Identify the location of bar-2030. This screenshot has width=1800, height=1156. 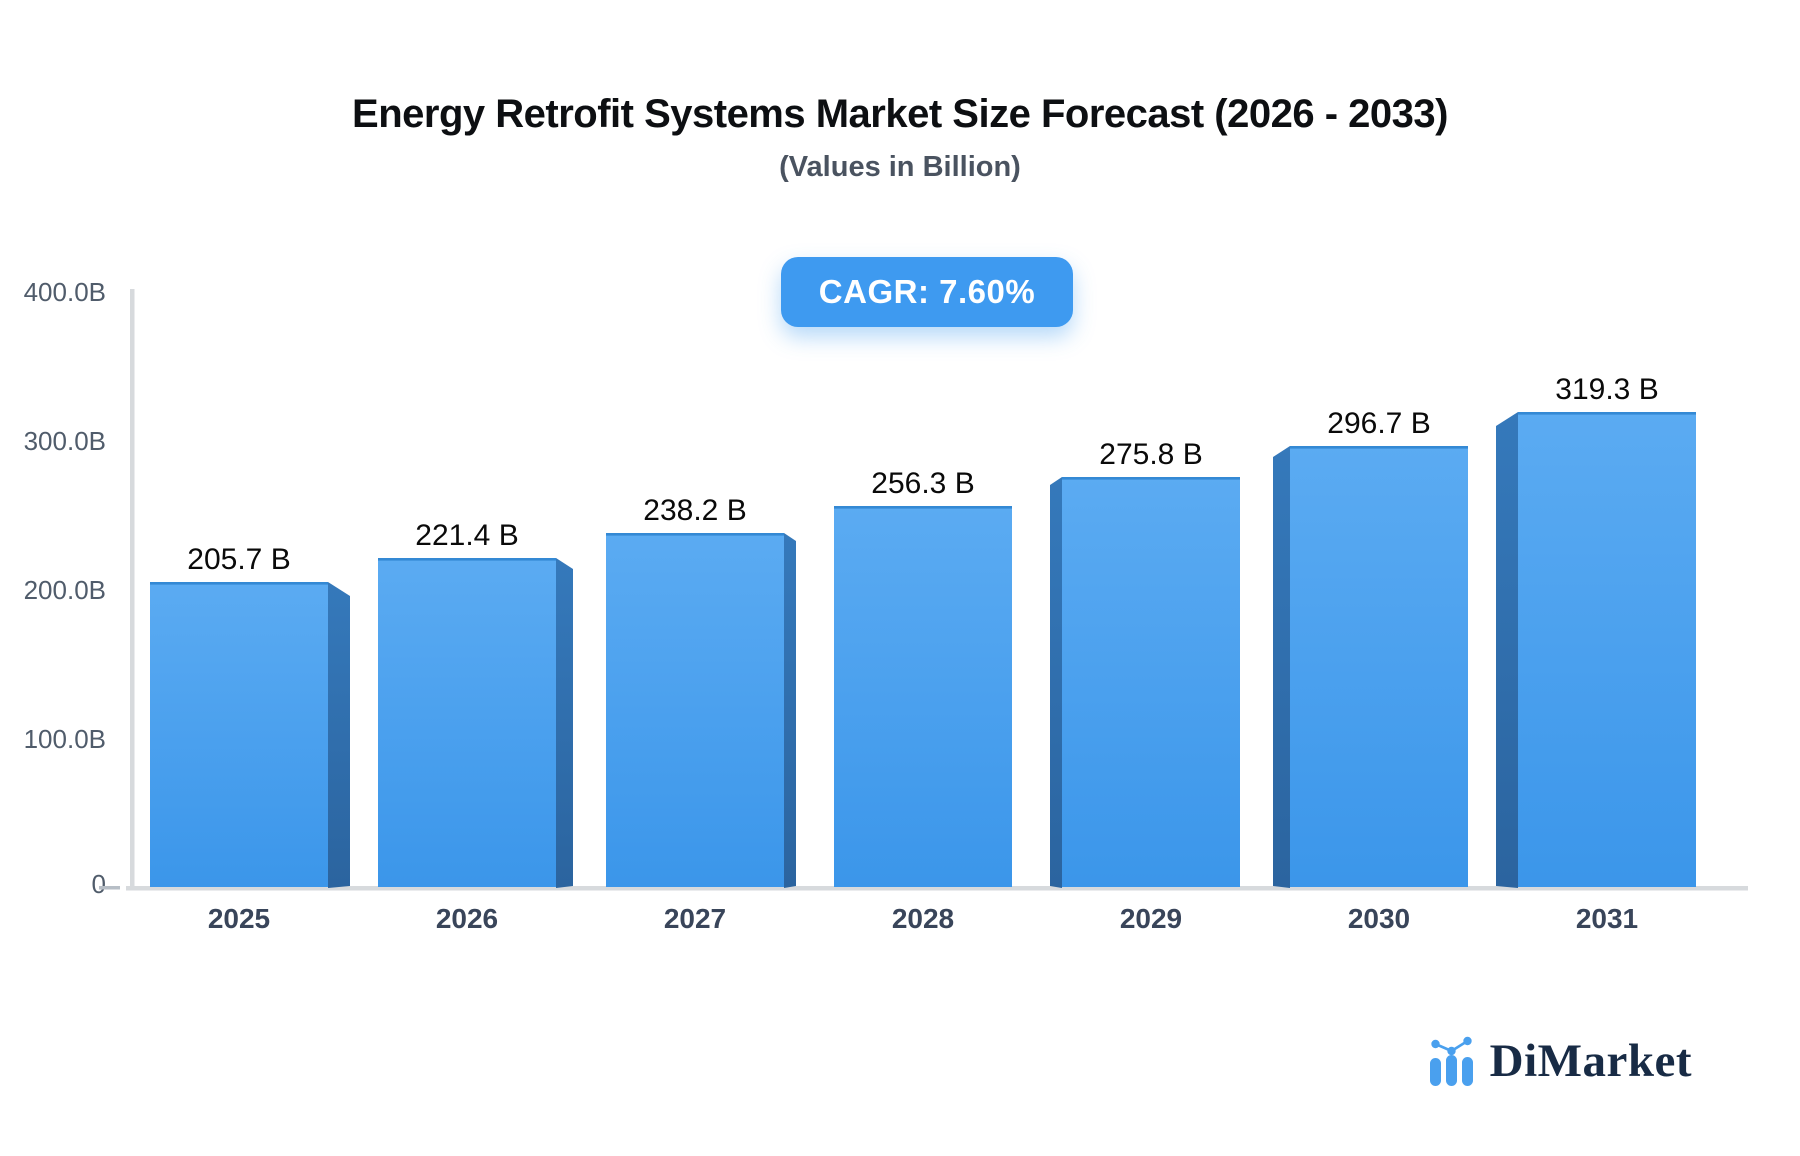
(1379, 666).